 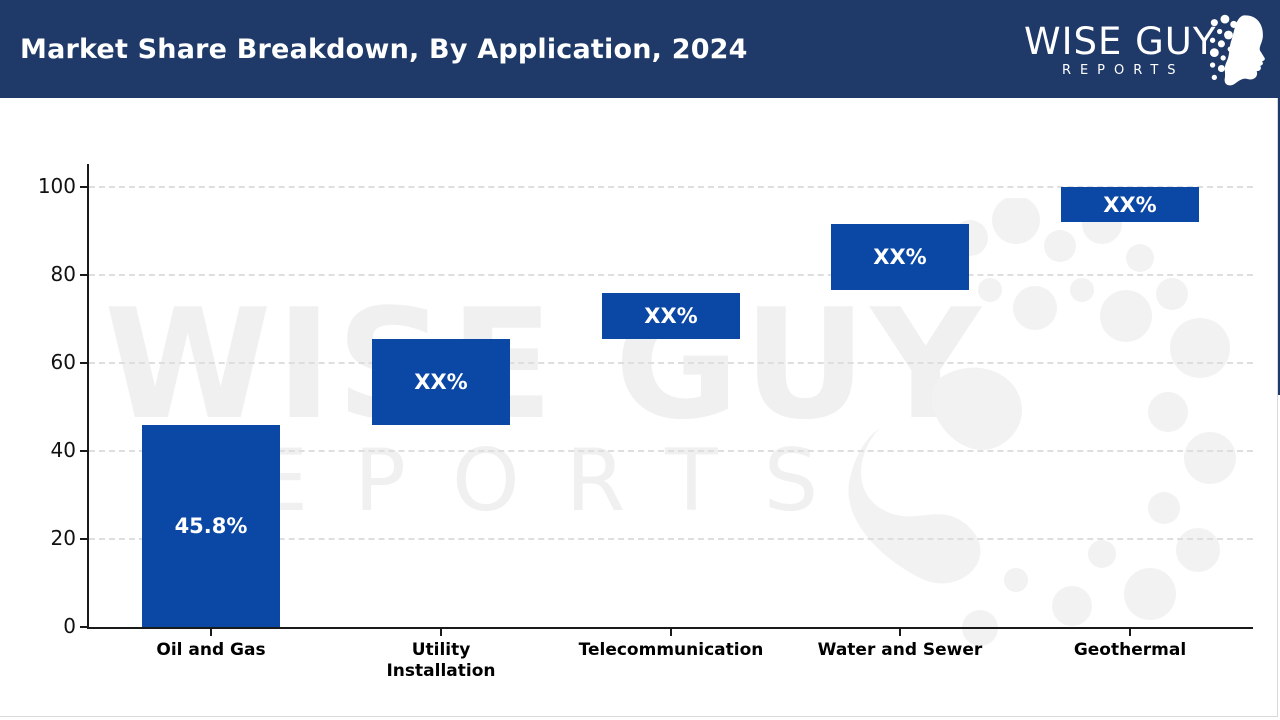 I want to click on bar-value-label: 45.8%, so click(x=211, y=526).